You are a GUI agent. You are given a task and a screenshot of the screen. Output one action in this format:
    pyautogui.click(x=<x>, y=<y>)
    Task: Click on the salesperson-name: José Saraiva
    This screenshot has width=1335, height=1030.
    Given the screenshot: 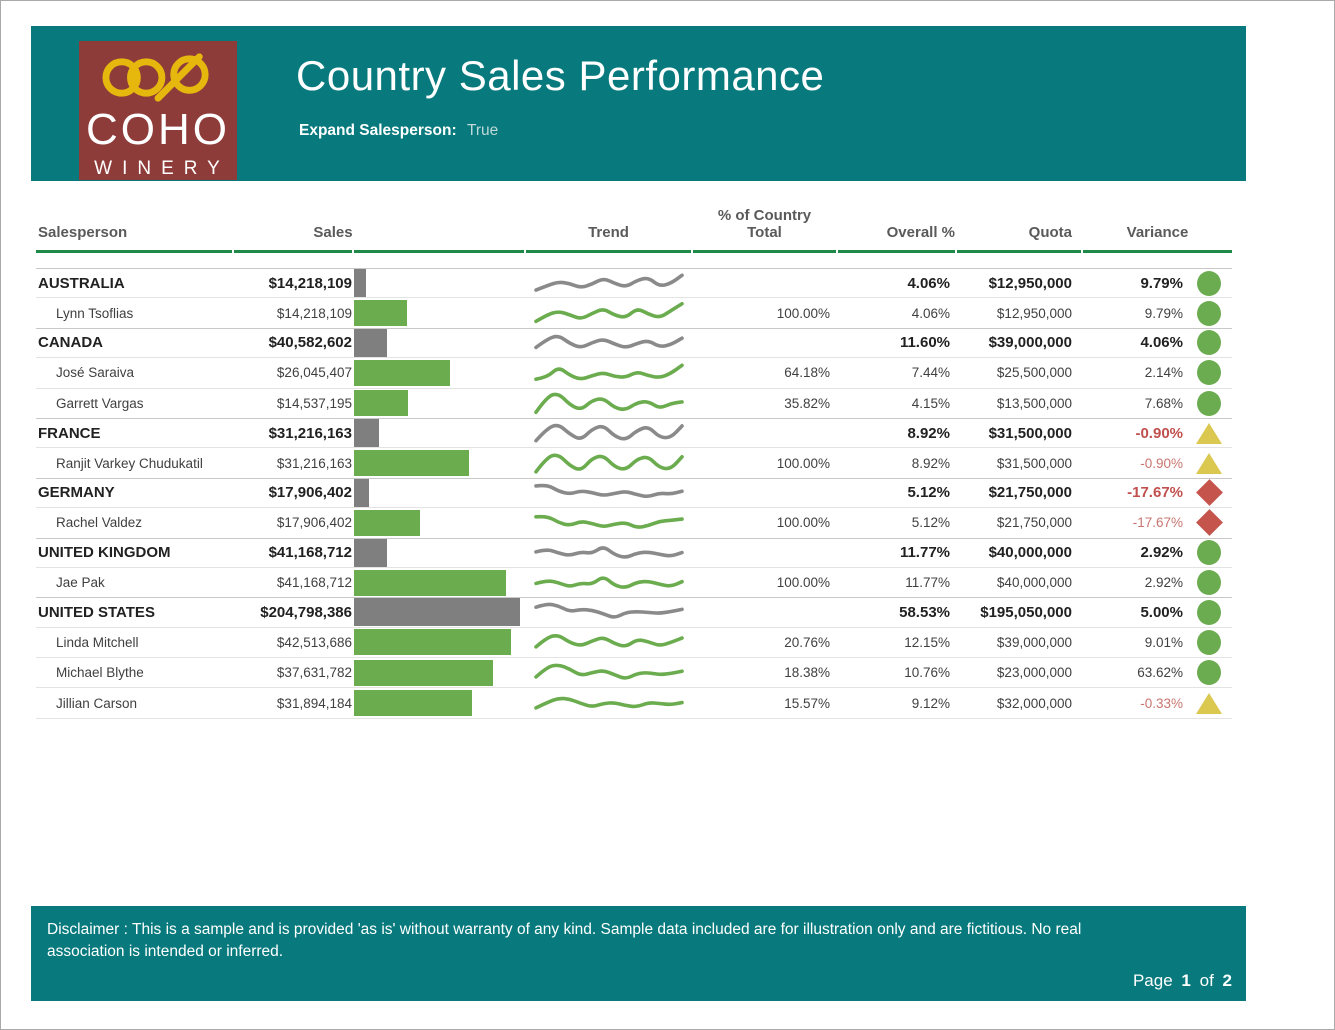 What is the action you would take?
    pyautogui.click(x=95, y=373)
    